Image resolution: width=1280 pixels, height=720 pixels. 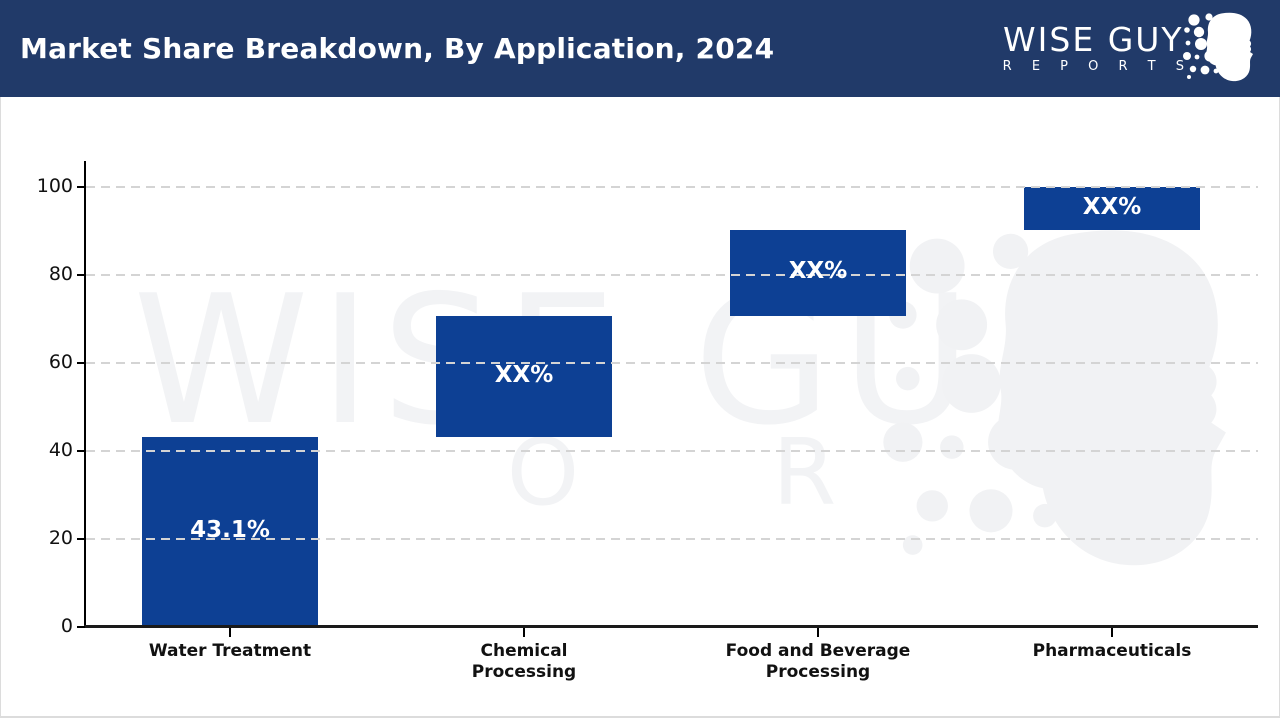 What do you see at coordinates (60, 274) in the screenshot?
I see `y-tick-label-80: 80` at bounding box center [60, 274].